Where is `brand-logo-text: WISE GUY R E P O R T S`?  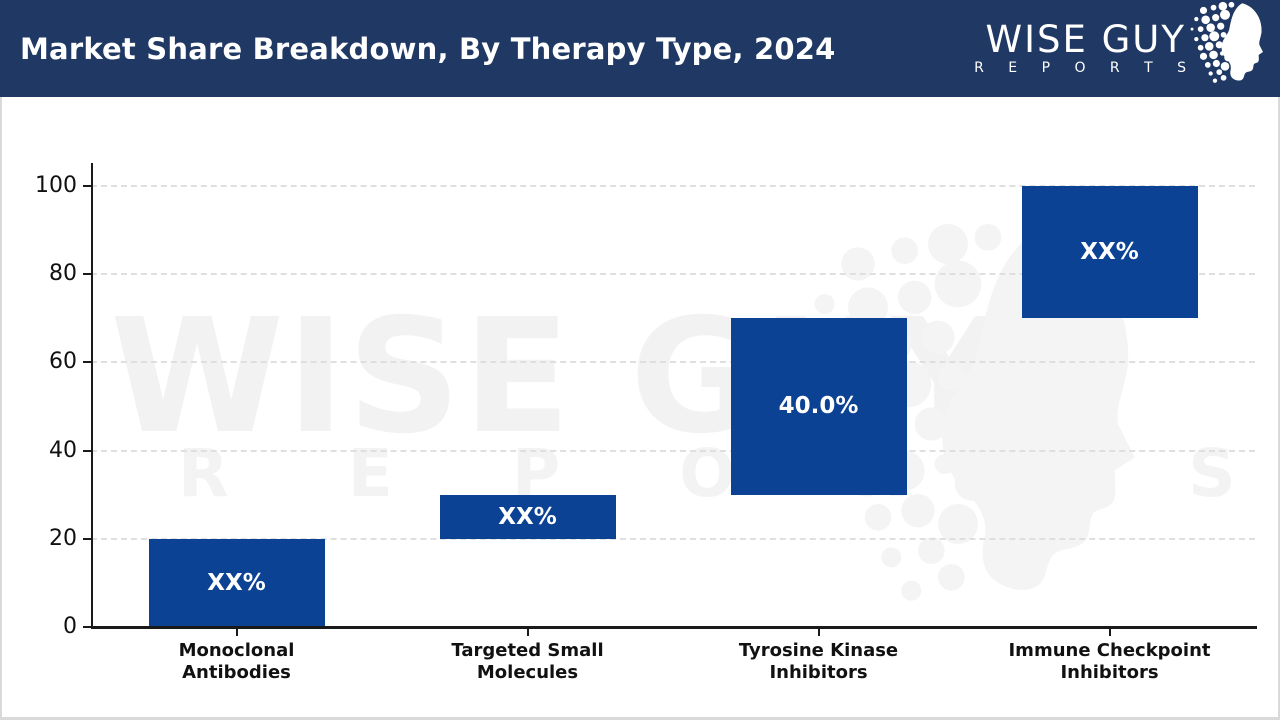
brand-logo-text: WISE GUY R E P O R T S is located at coordinates (1080, 47).